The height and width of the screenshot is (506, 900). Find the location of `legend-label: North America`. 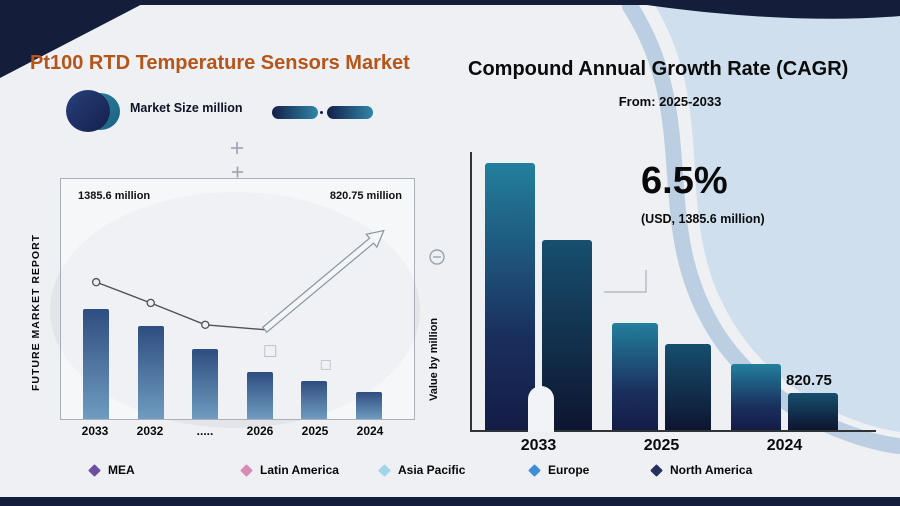

legend-label: North America is located at coordinates (711, 470).